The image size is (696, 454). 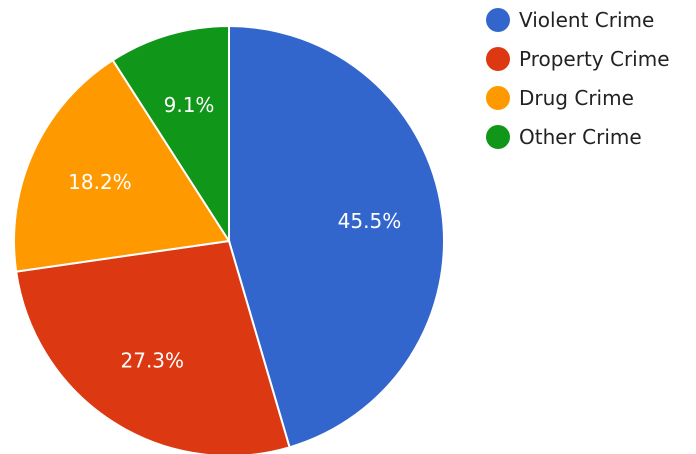 I want to click on legend-item-violent-crime: Violent Crime, so click(x=570, y=20).